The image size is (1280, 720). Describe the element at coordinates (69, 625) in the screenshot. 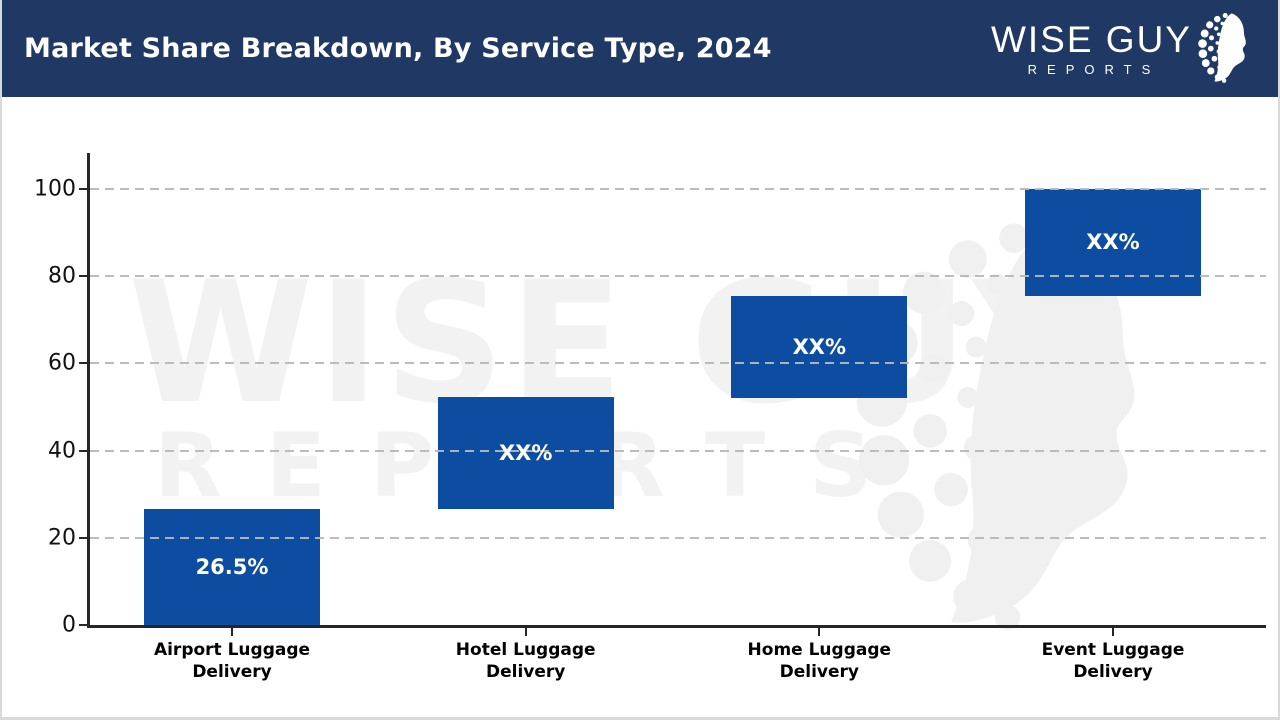

I see `y-tick-label-0: 0` at that location.